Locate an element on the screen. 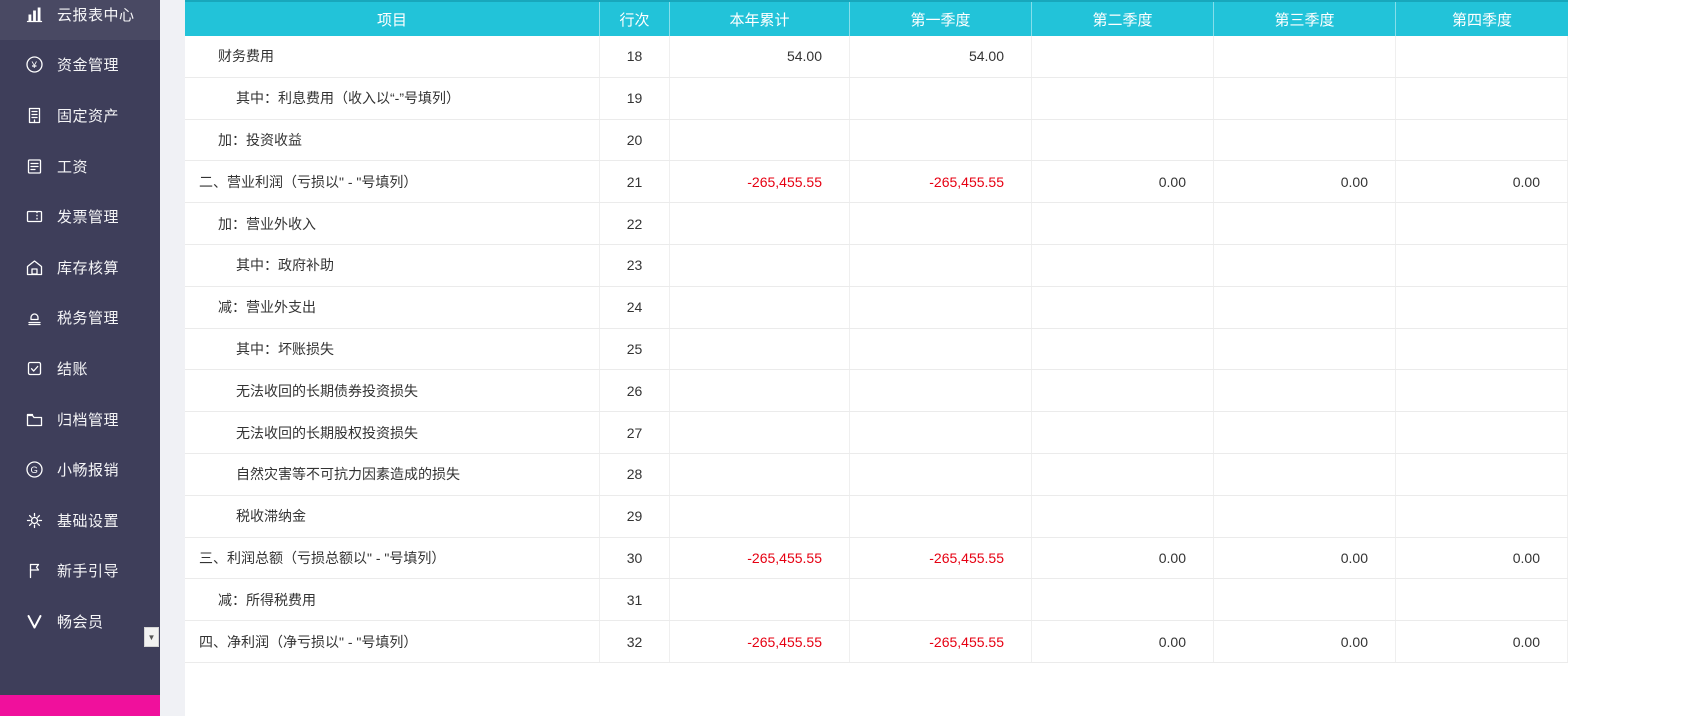 The height and width of the screenshot is (716, 1701). table-row: 无法收回的长期股权投资损失 27 is located at coordinates (876, 433).